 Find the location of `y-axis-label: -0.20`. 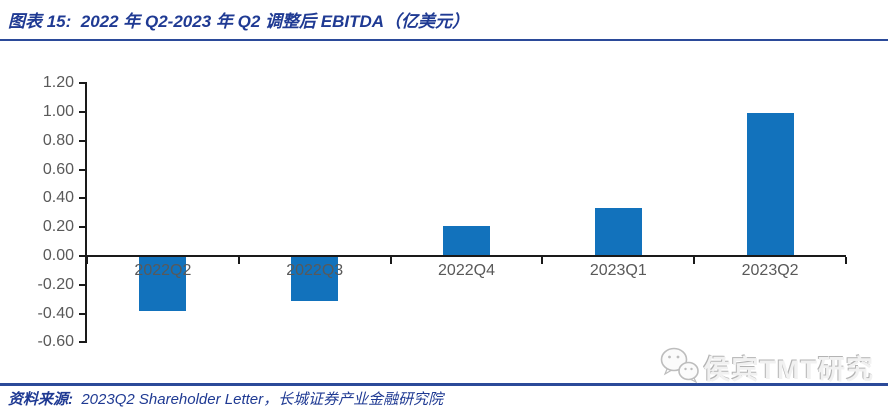

y-axis-label: -0.20 is located at coordinates (55, 284).